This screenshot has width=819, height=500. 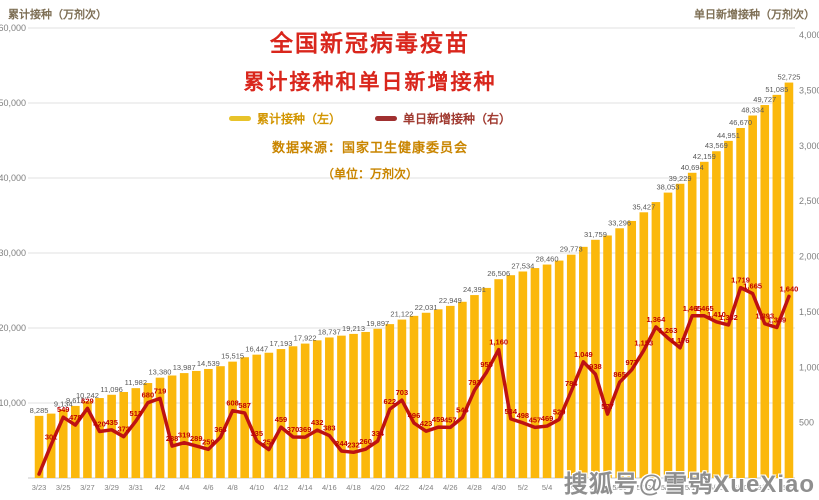 I want to click on right-axis-tick: 1,000, so click(x=809, y=367).